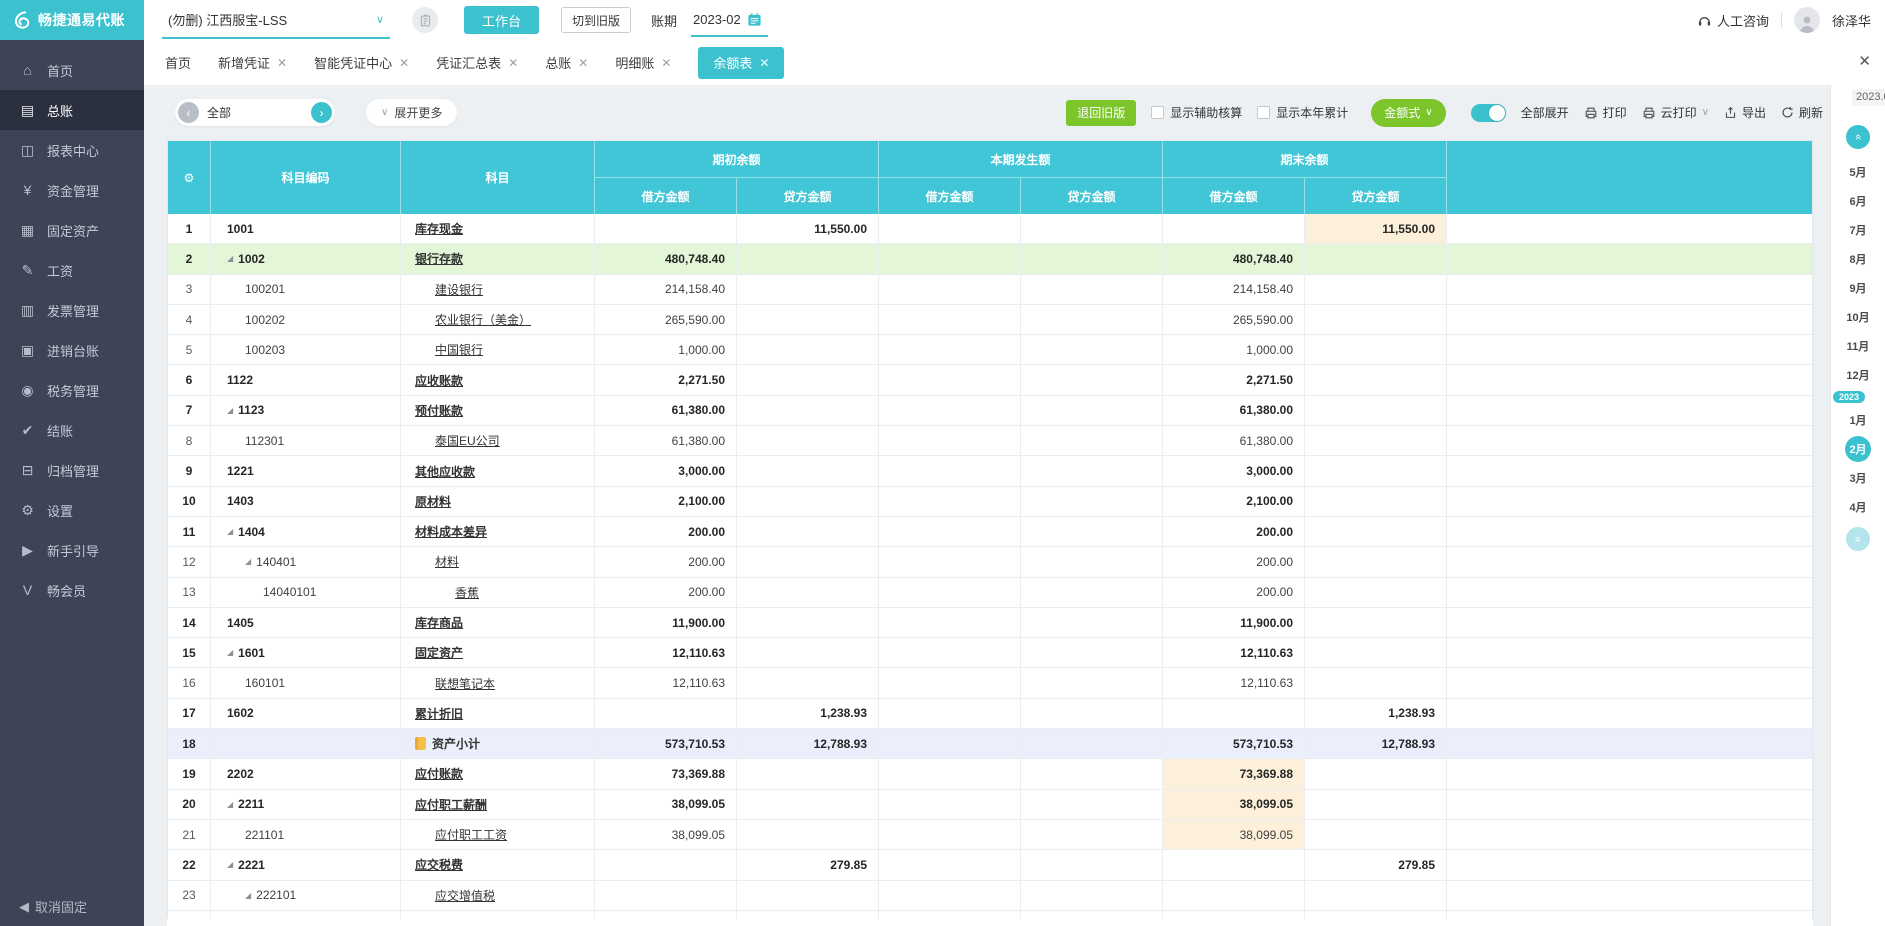 The height and width of the screenshot is (926, 1885). I want to click on date-chip: 2023.01, so click(1868, 97).